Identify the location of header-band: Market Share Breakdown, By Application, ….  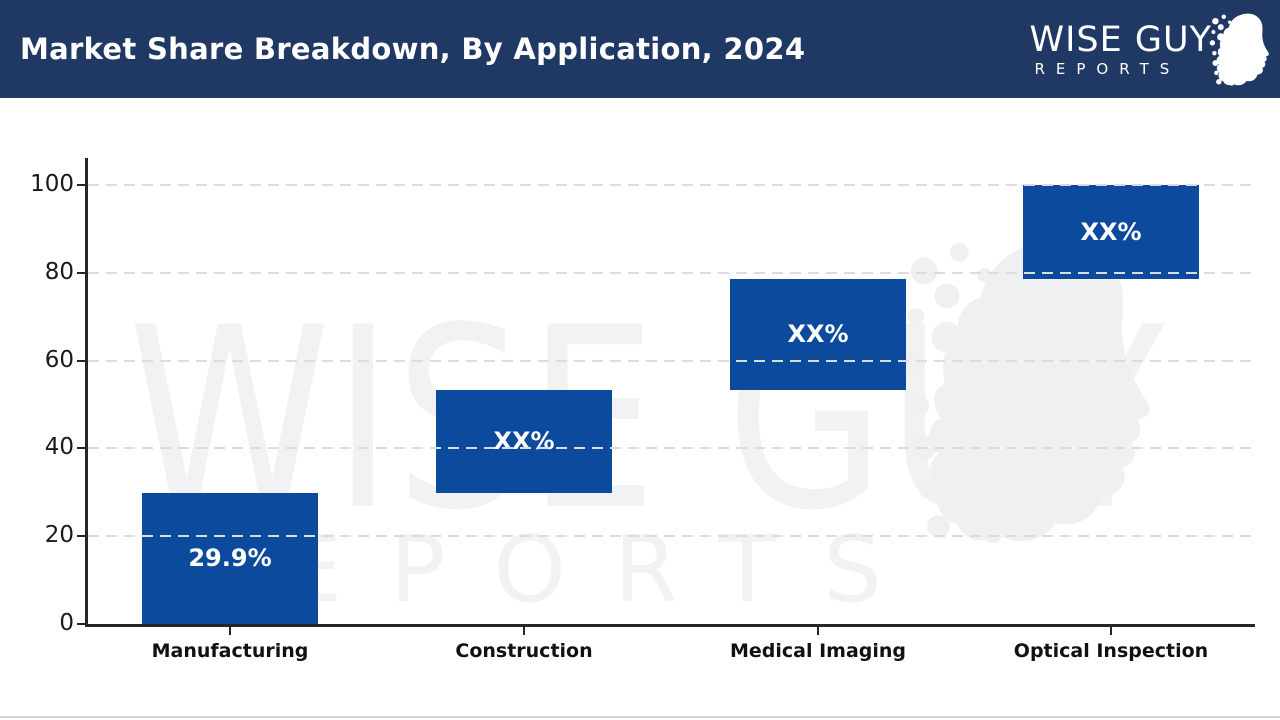
(640, 49).